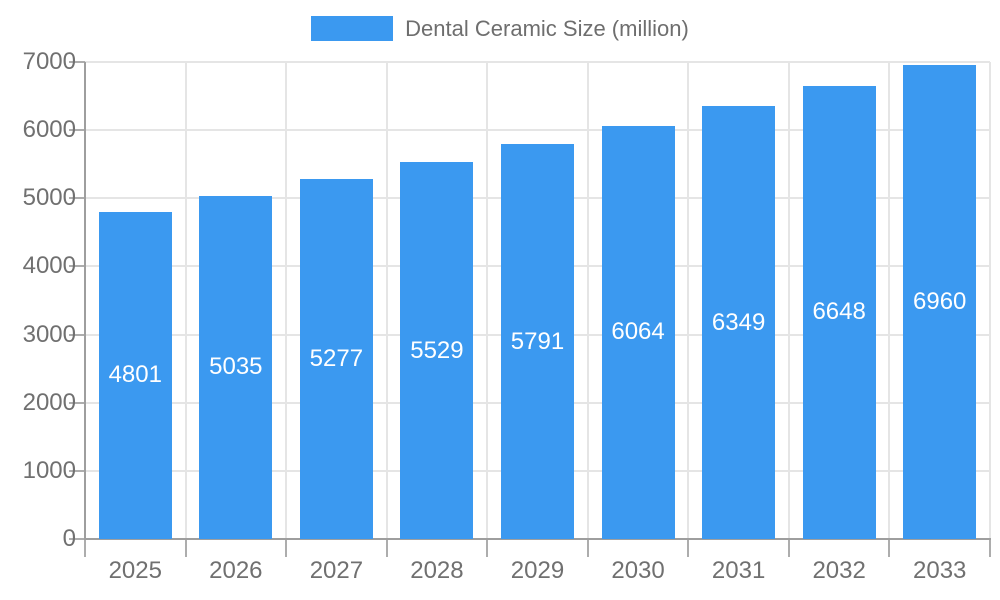 The height and width of the screenshot is (600, 1000). I want to click on y-tick-label: 0, so click(69, 538).